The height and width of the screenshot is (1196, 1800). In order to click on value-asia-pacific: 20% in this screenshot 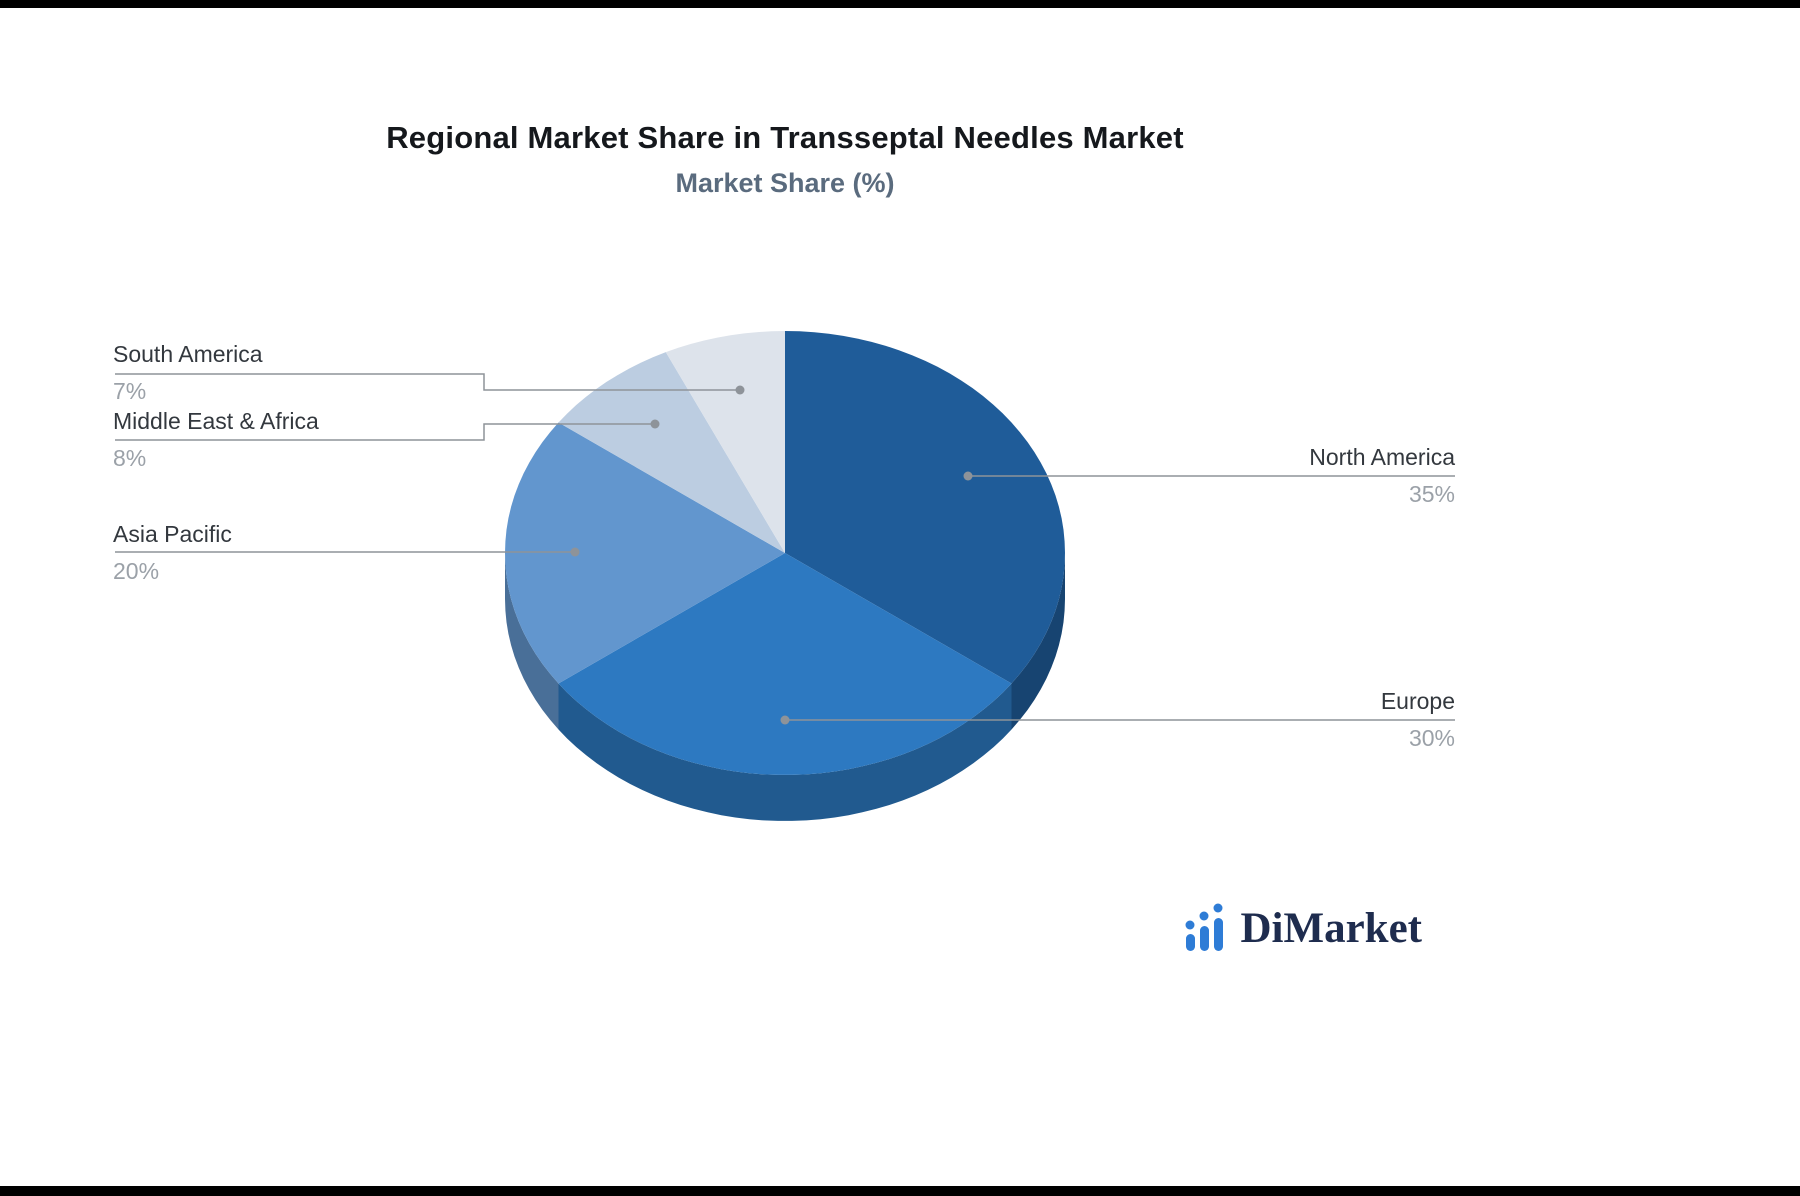, I will do `click(136, 571)`.